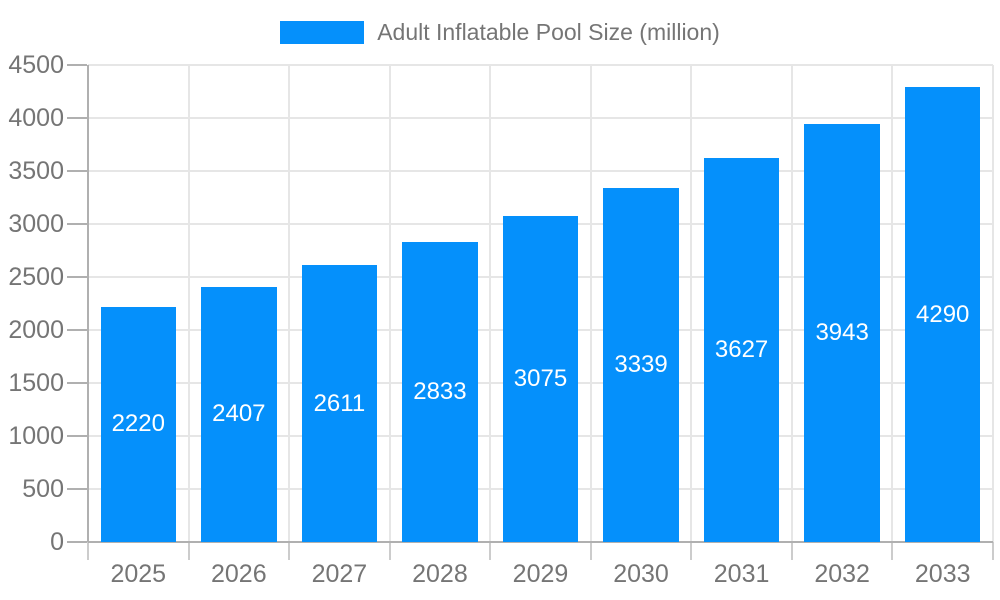 This screenshot has width=1000, height=600. Describe the element at coordinates (36, 65) in the screenshot. I see `y-axis-tick-label: 4500` at that location.